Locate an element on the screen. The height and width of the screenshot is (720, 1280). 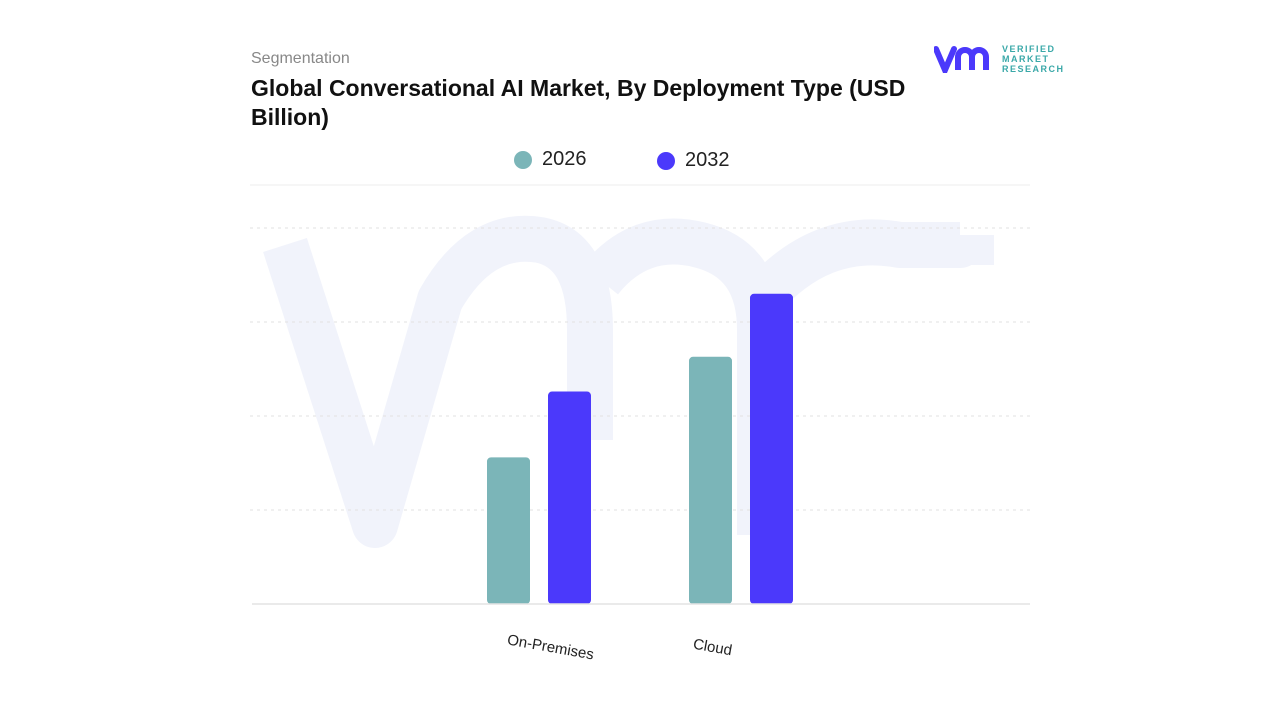
legend: 2026 2032 is located at coordinates (640, 162).